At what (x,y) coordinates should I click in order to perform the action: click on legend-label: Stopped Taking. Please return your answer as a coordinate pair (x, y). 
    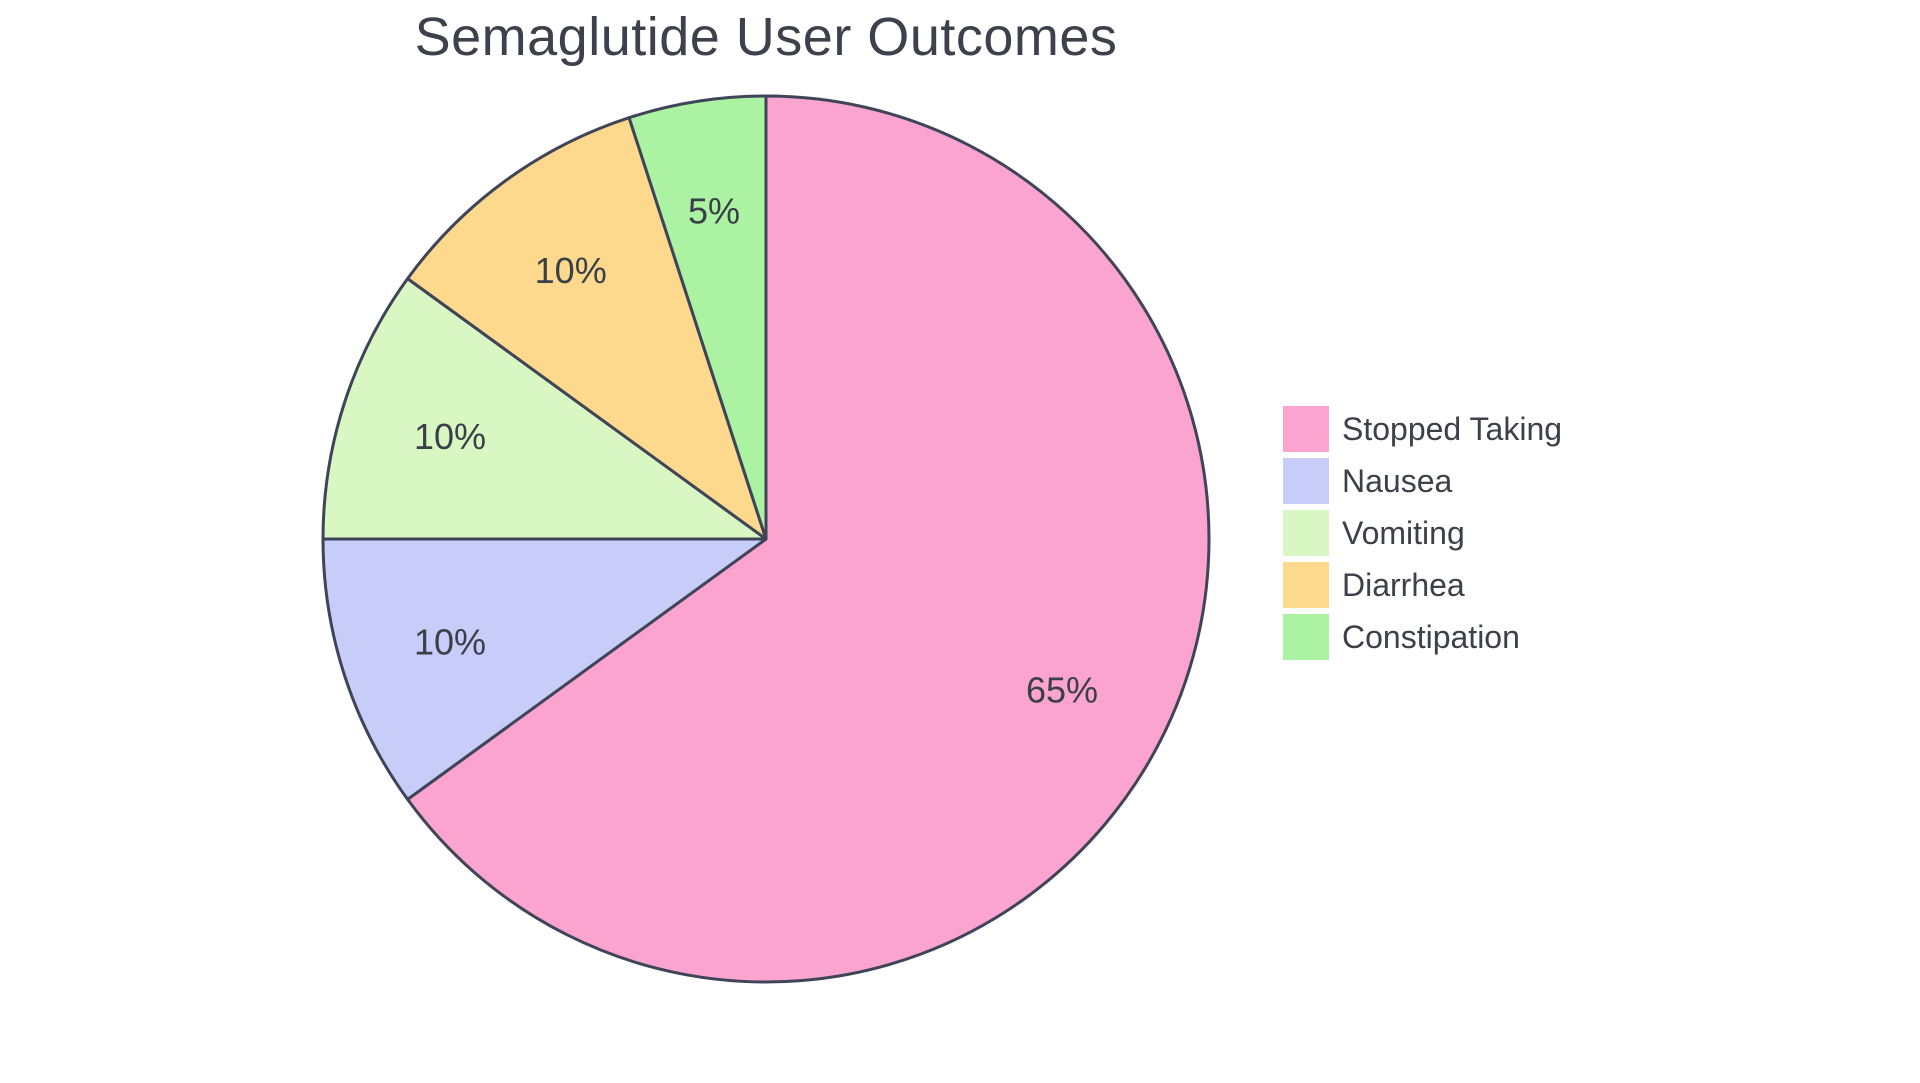
    Looking at the image, I should click on (1452, 428).